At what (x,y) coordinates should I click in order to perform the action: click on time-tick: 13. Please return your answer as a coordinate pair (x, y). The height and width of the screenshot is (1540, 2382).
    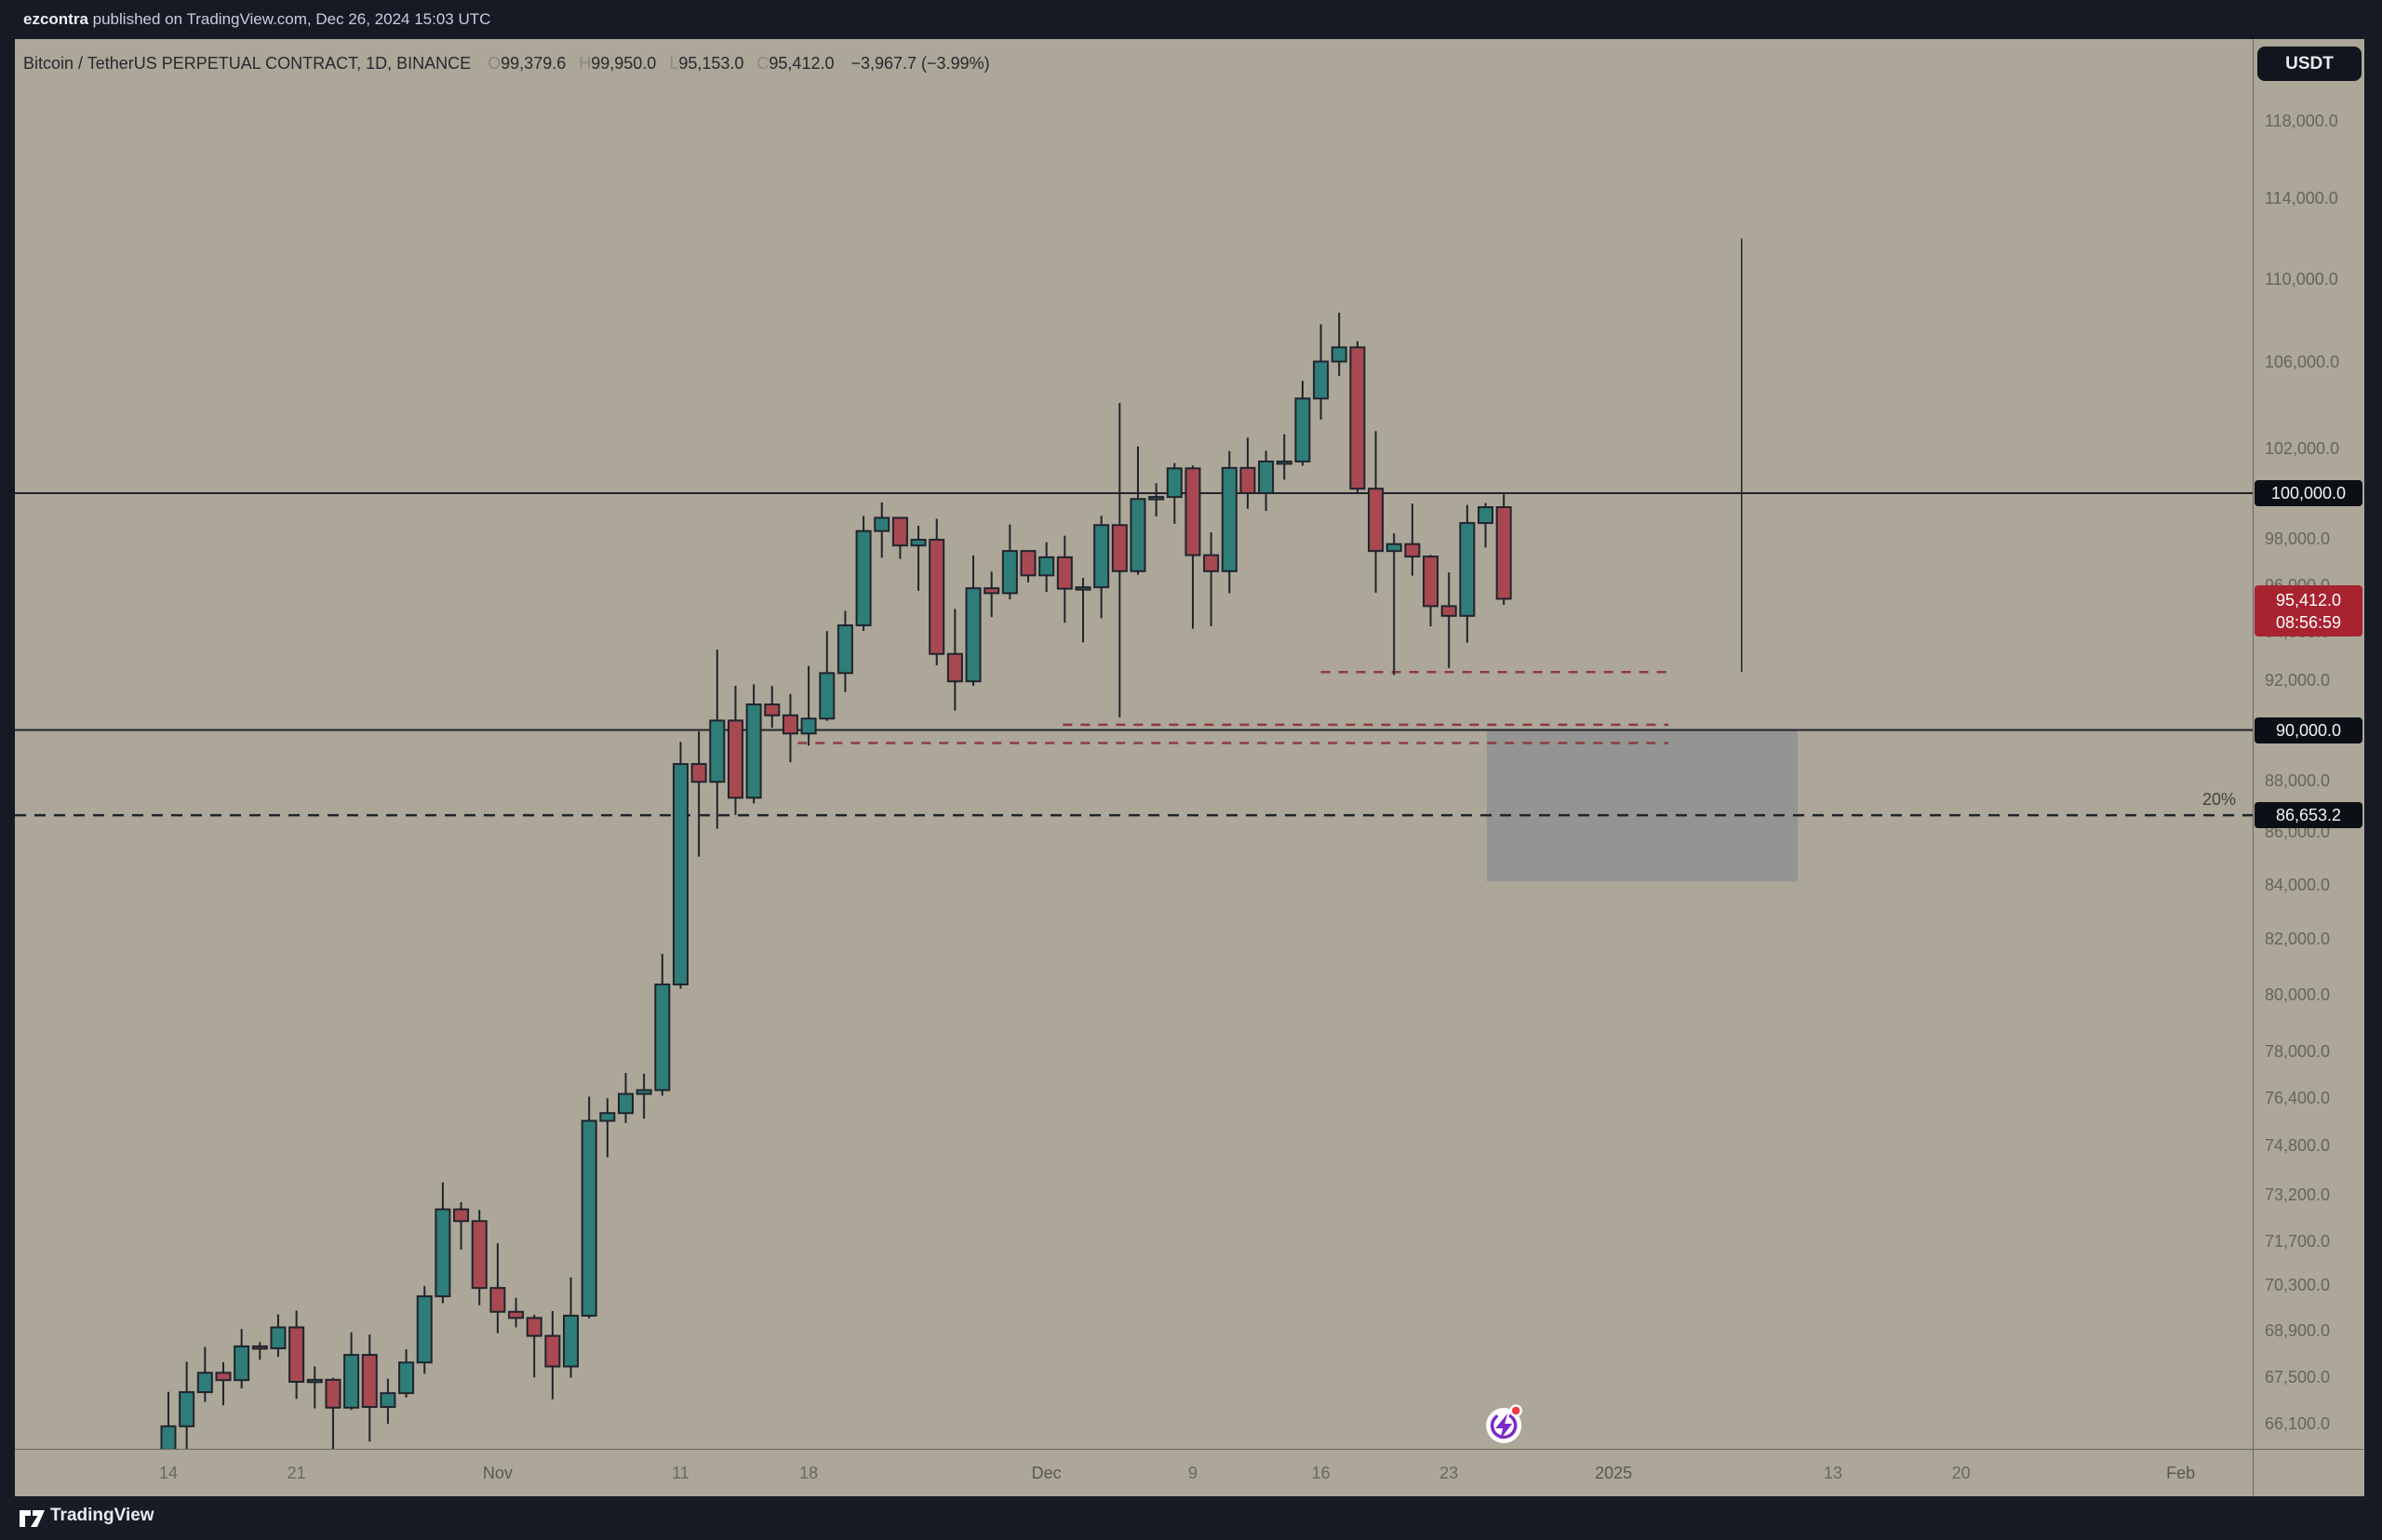
    Looking at the image, I should click on (1833, 1473).